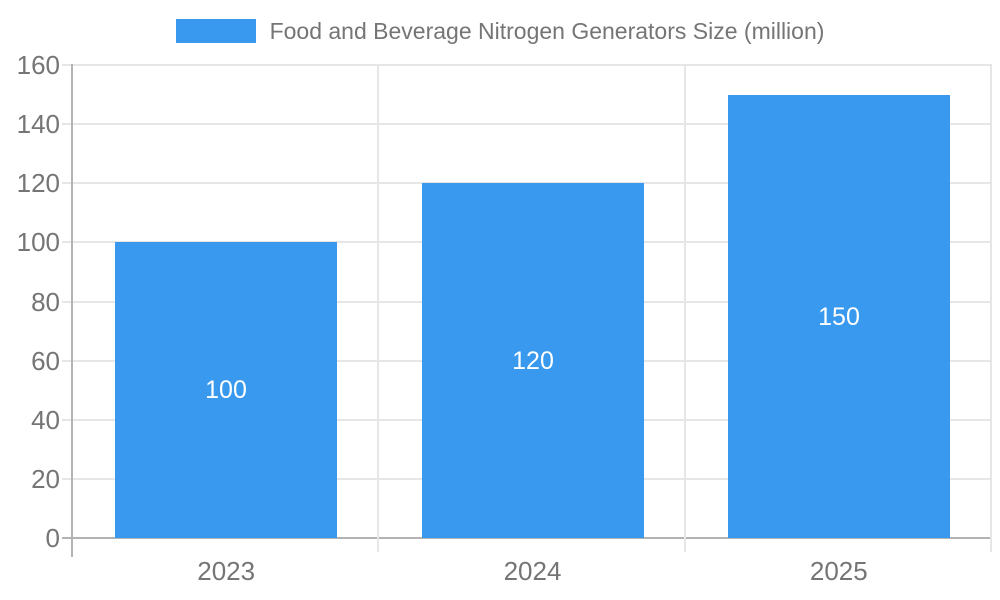  Describe the element at coordinates (38, 124) in the screenshot. I see `y-tick-label: 140` at that location.